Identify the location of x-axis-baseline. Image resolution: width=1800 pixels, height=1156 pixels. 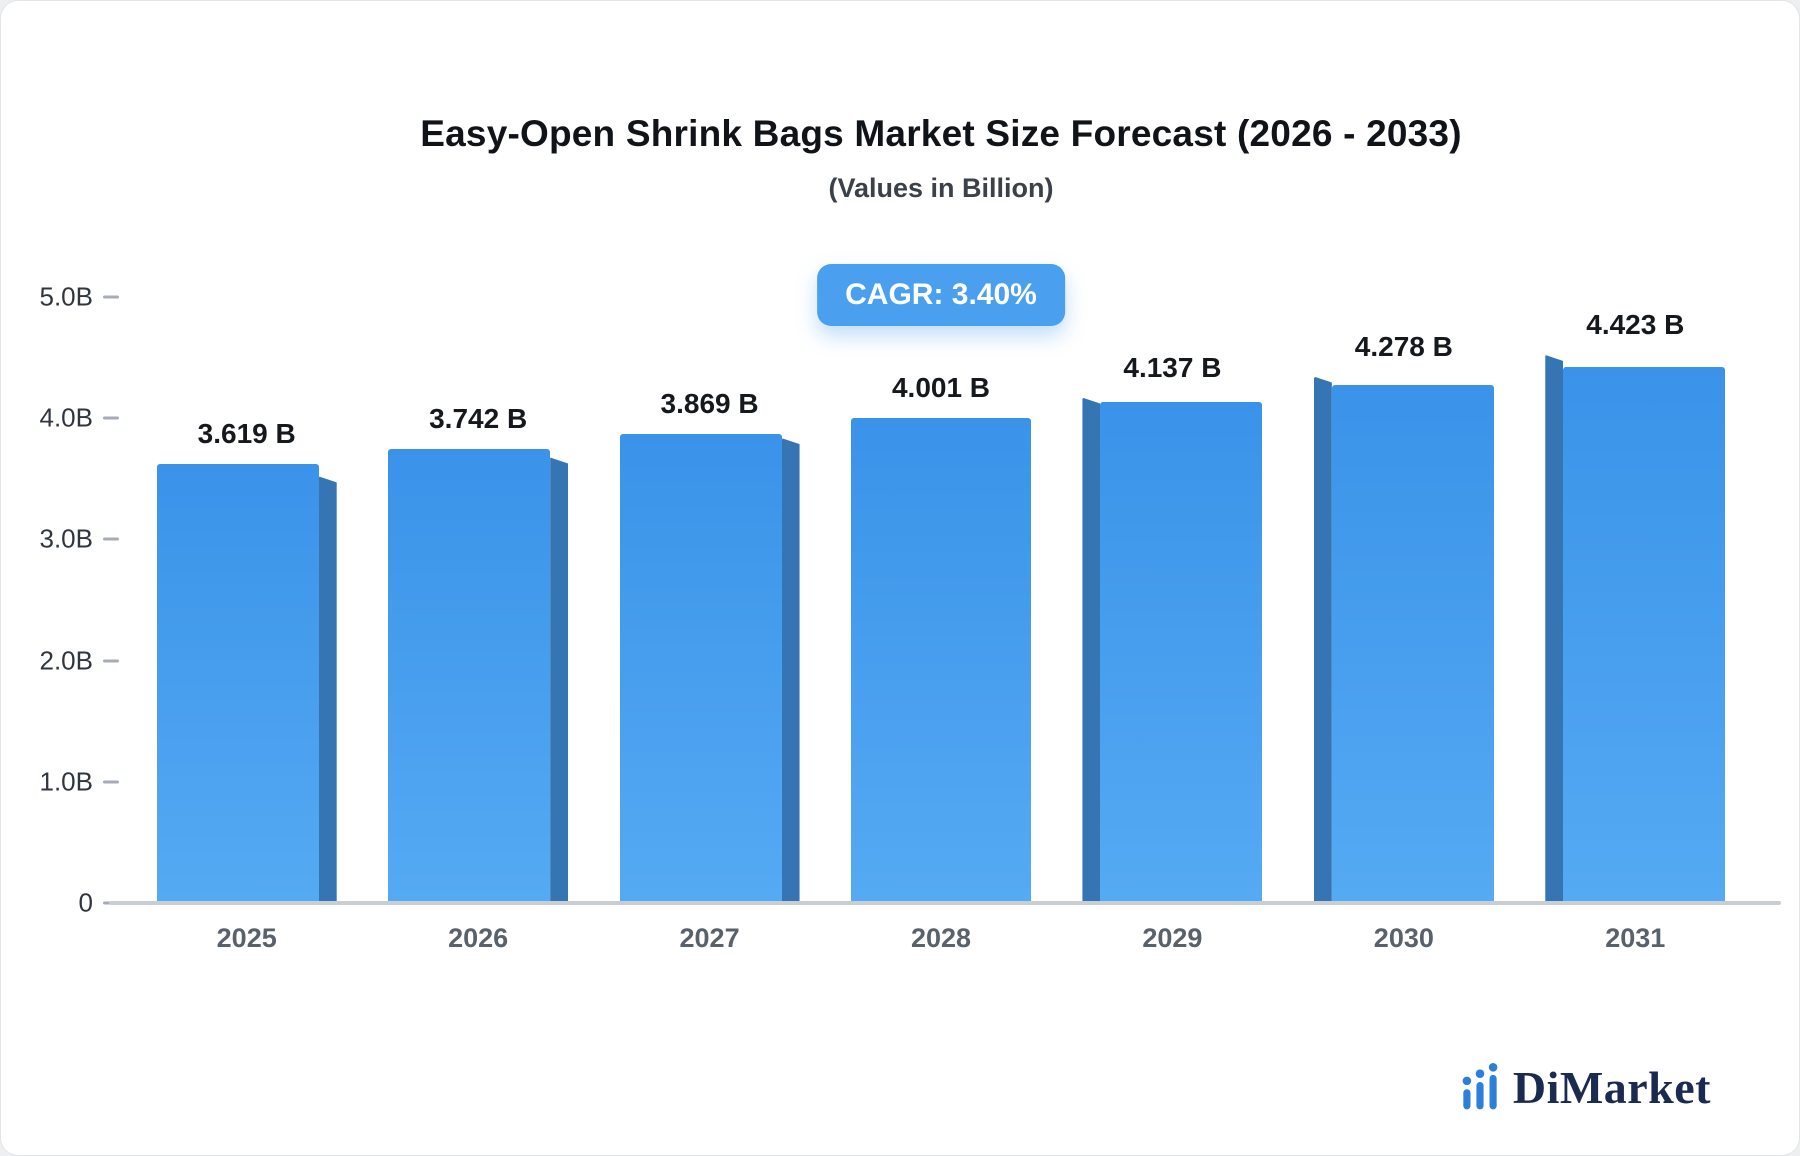
(945, 903).